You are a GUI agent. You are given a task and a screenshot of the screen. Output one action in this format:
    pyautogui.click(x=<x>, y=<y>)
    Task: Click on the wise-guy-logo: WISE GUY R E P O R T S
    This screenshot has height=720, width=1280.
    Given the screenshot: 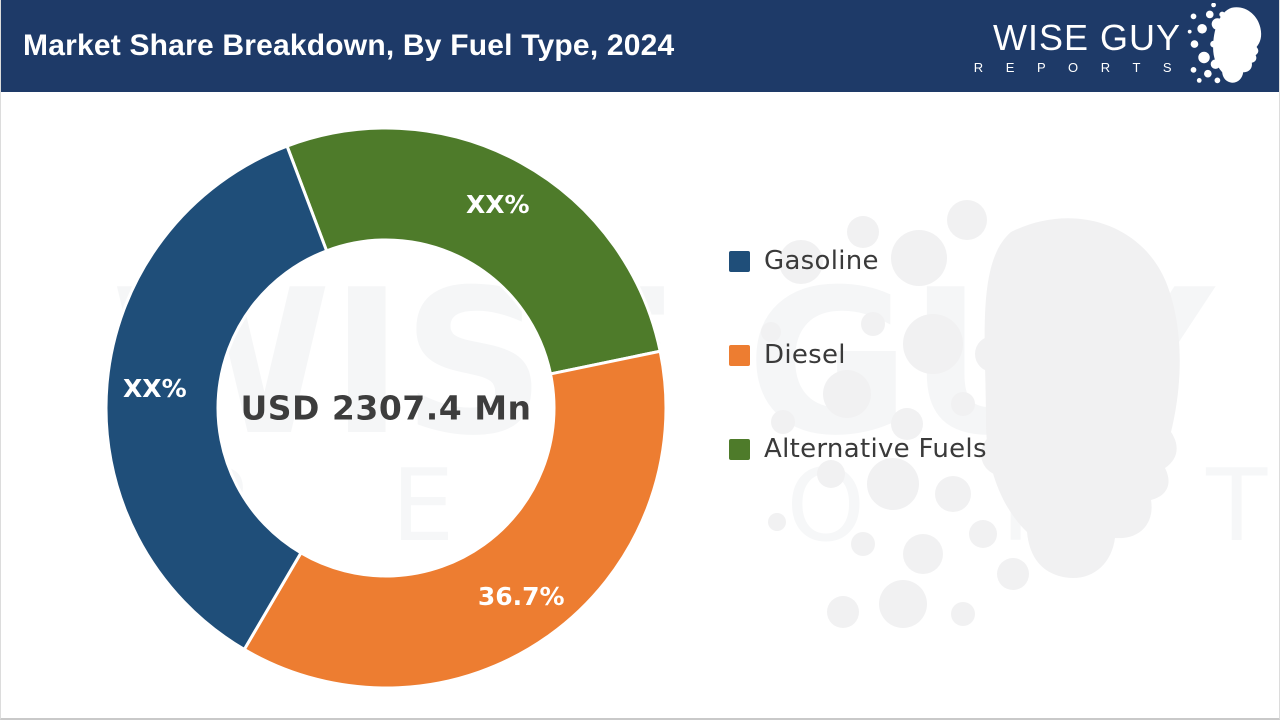 What is the action you would take?
    pyautogui.click(x=1116, y=46)
    